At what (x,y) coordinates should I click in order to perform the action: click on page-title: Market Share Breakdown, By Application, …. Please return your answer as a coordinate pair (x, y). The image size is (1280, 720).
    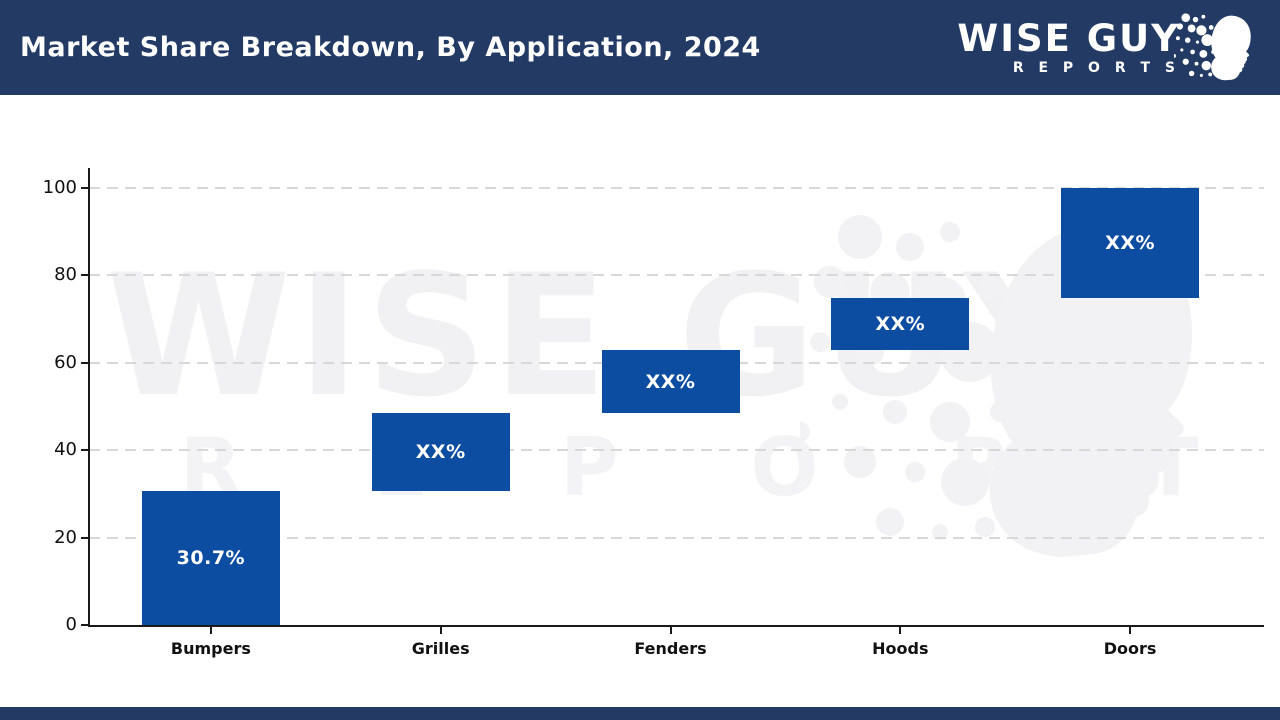
    Looking at the image, I should click on (390, 47).